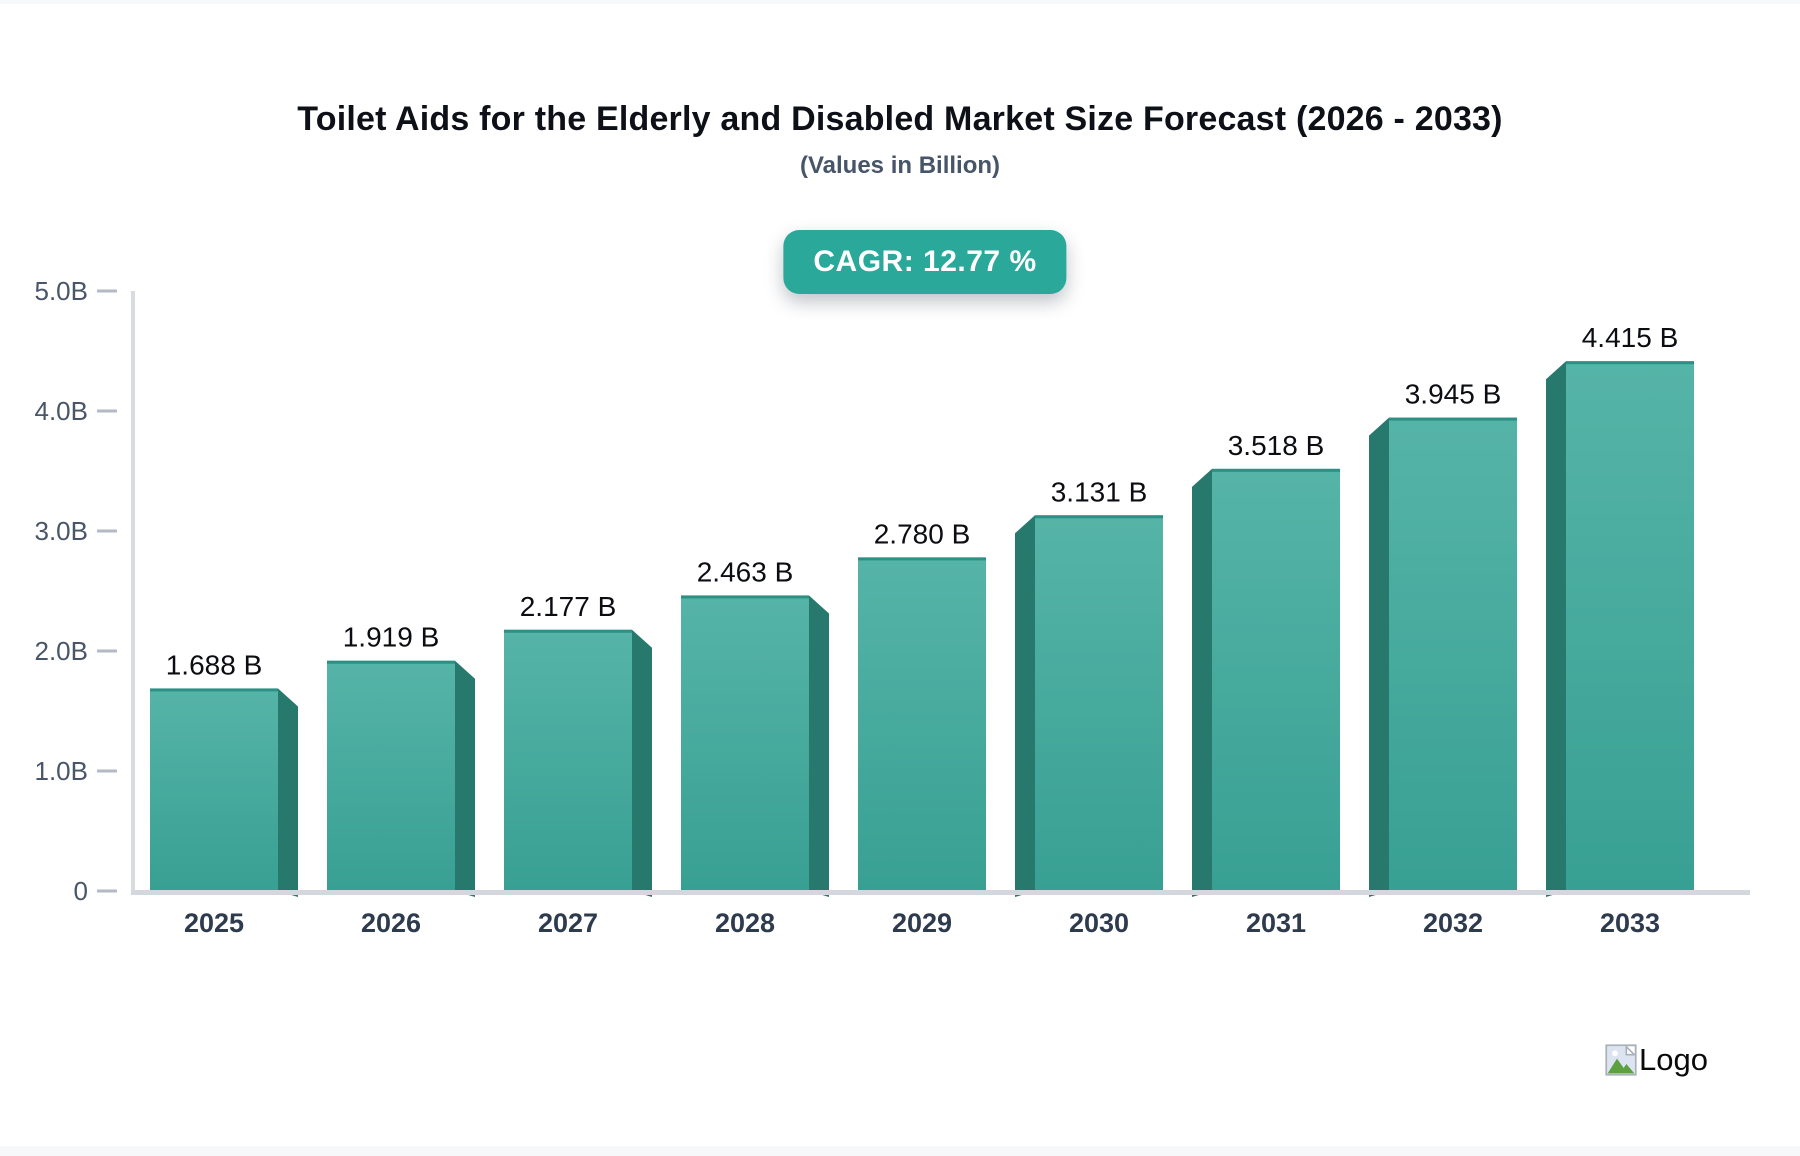  I want to click on x-axis-label: 2027, so click(568, 923).